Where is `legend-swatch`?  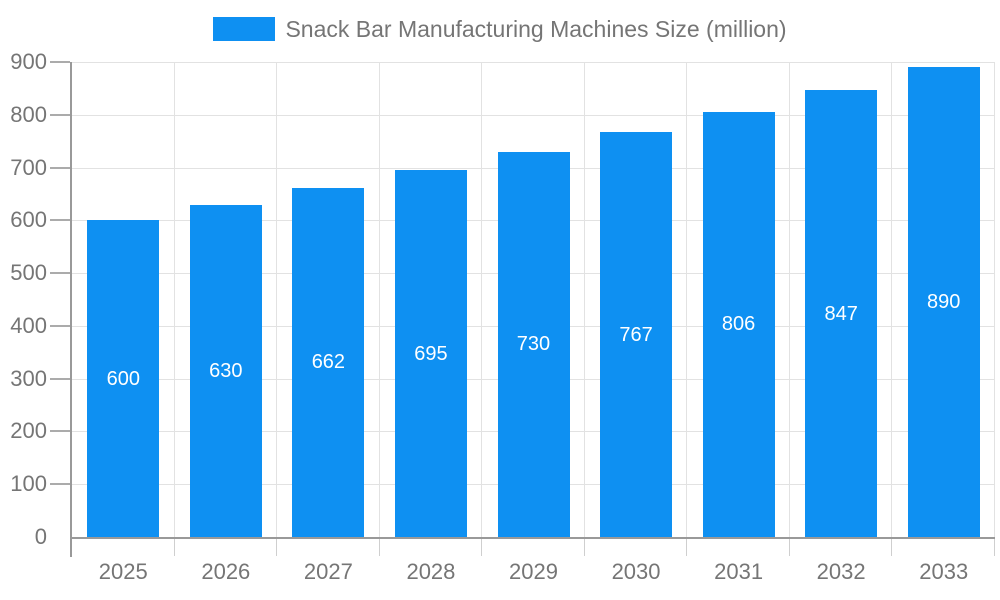 legend-swatch is located at coordinates (244, 29).